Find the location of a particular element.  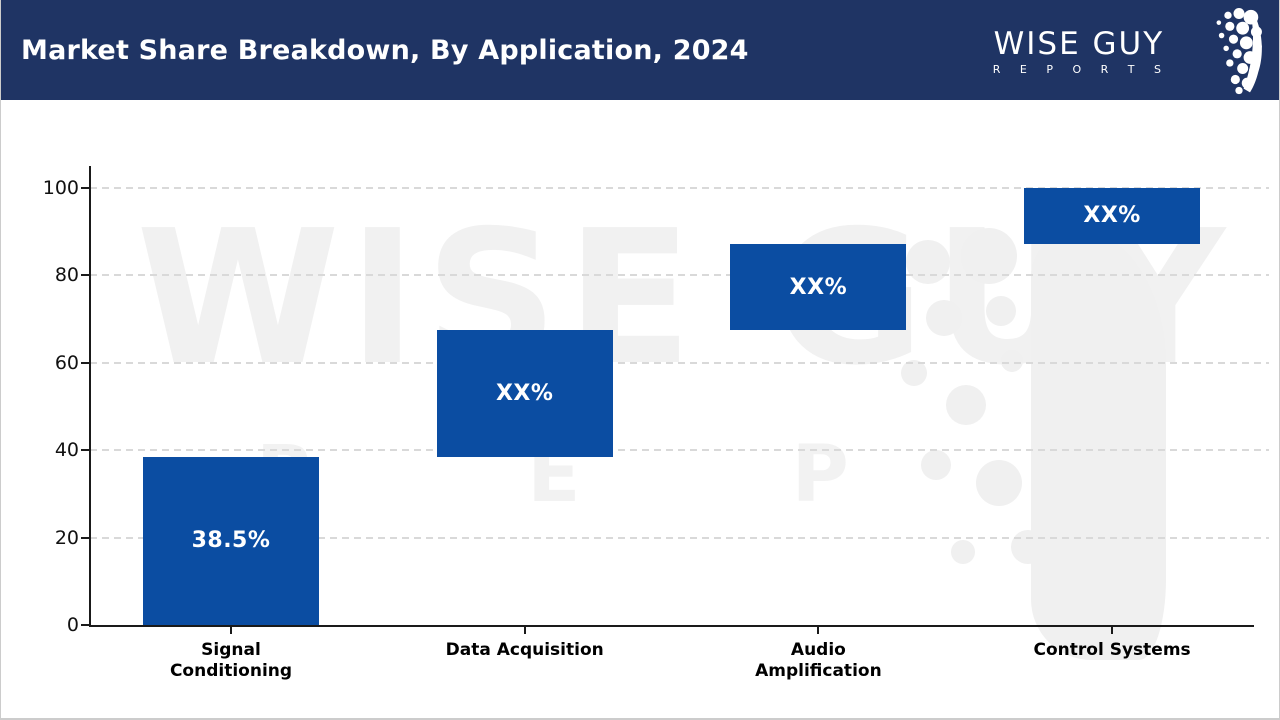

gridline-y100 is located at coordinates (679, 187).